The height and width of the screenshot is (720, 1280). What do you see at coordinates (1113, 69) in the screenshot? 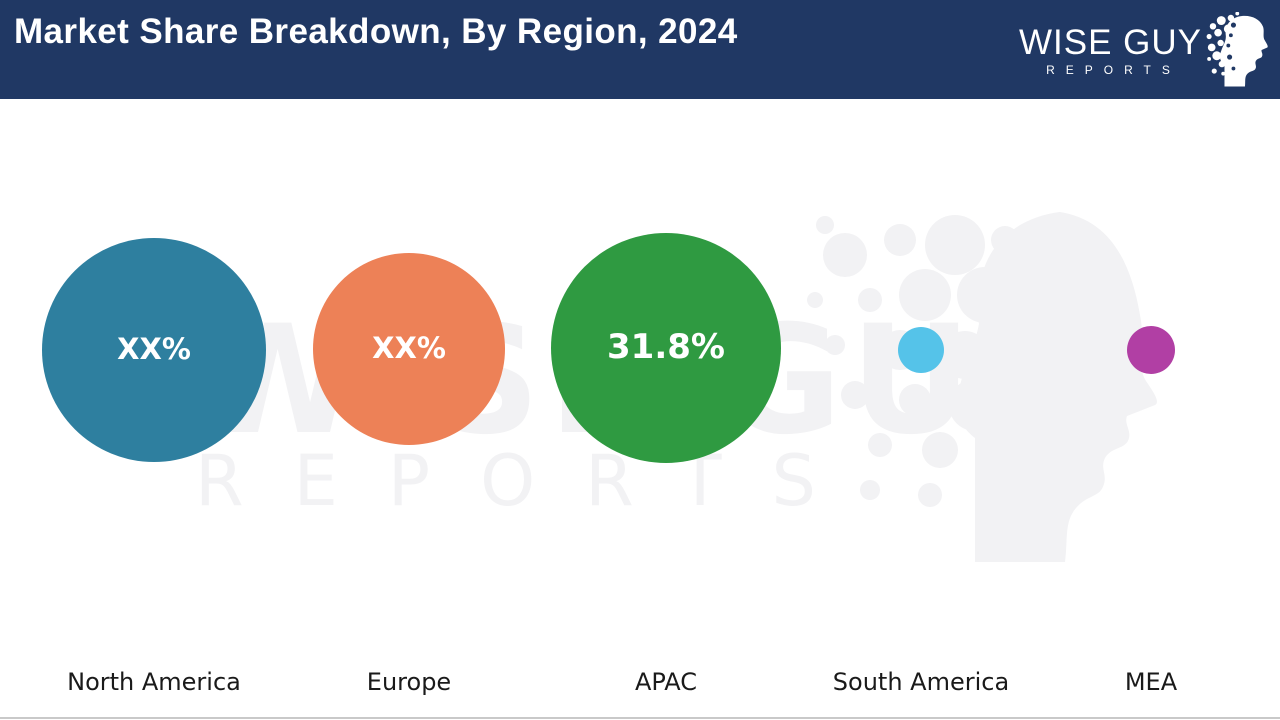
I see `logo-subtitle: REPORTS` at bounding box center [1113, 69].